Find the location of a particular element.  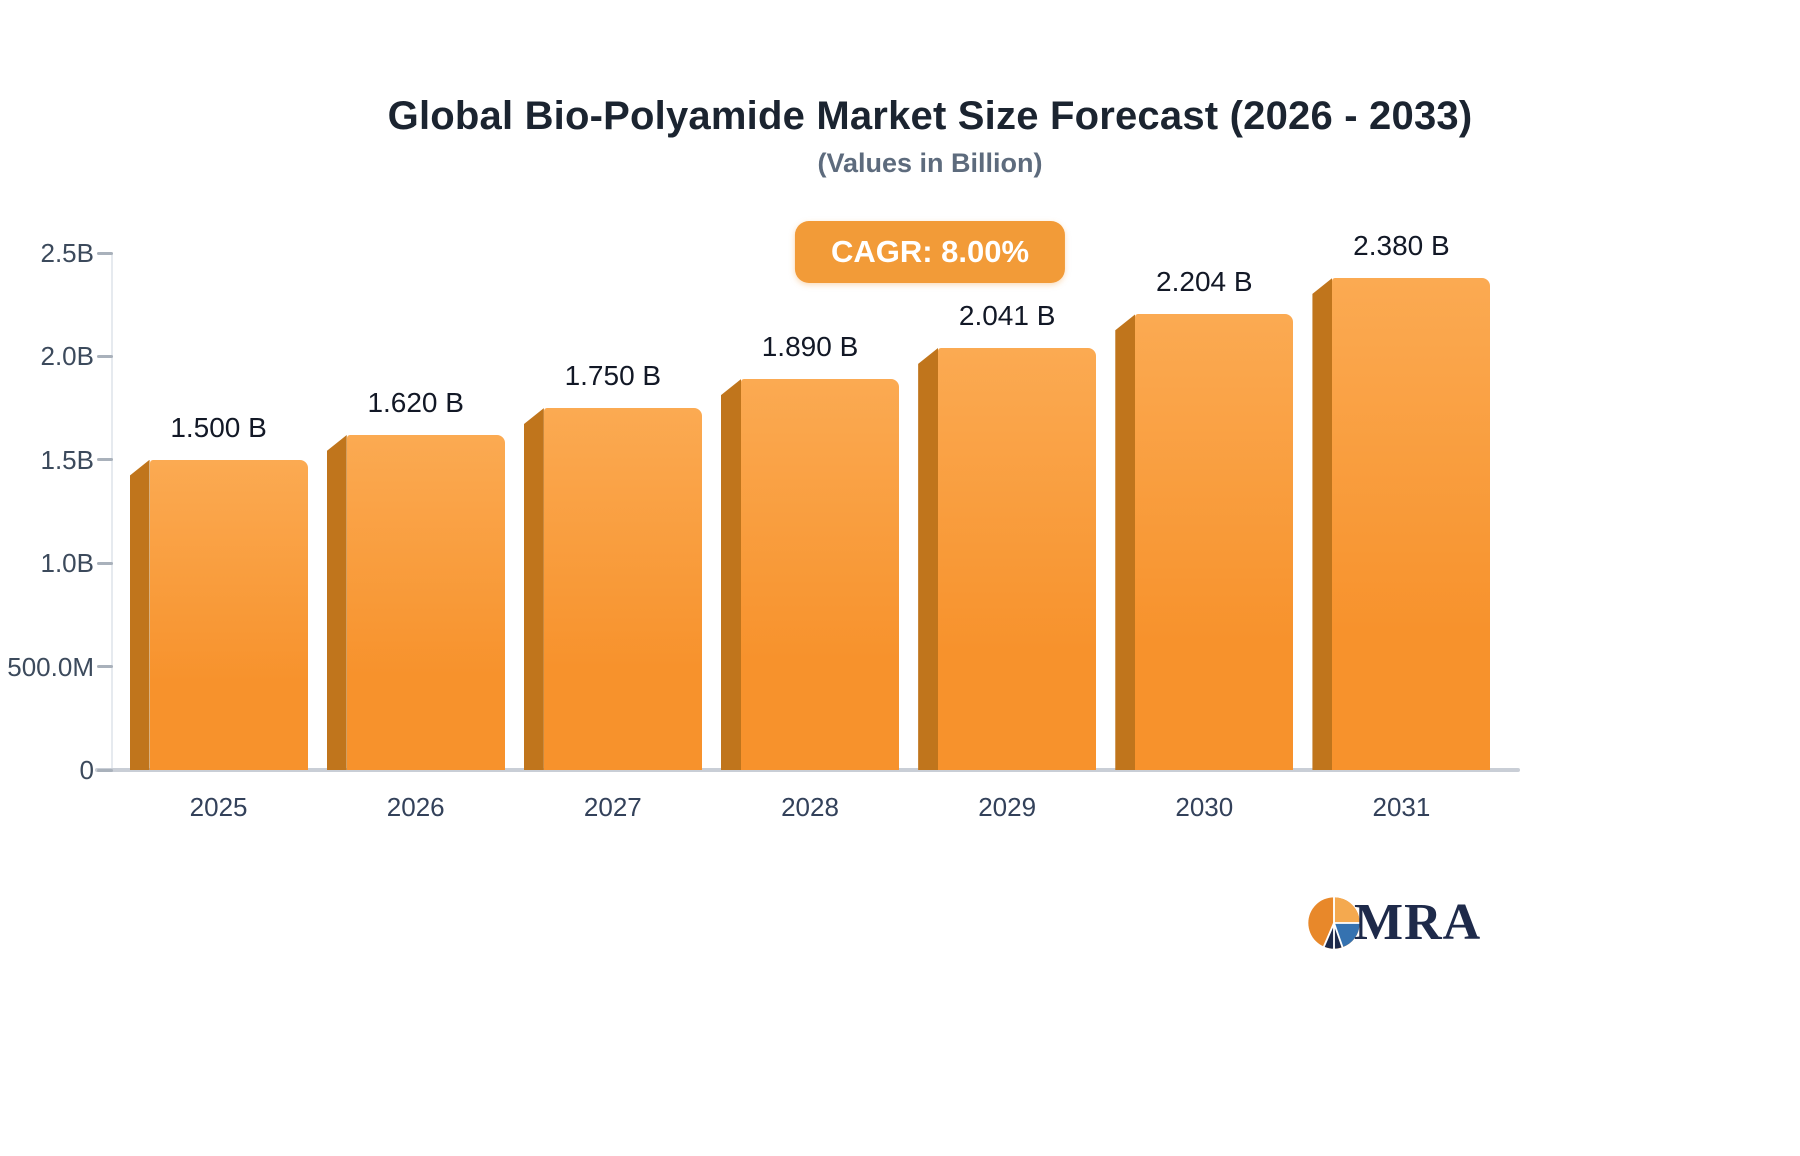

bar-value-label: 2.380 B is located at coordinates (1401, 245).